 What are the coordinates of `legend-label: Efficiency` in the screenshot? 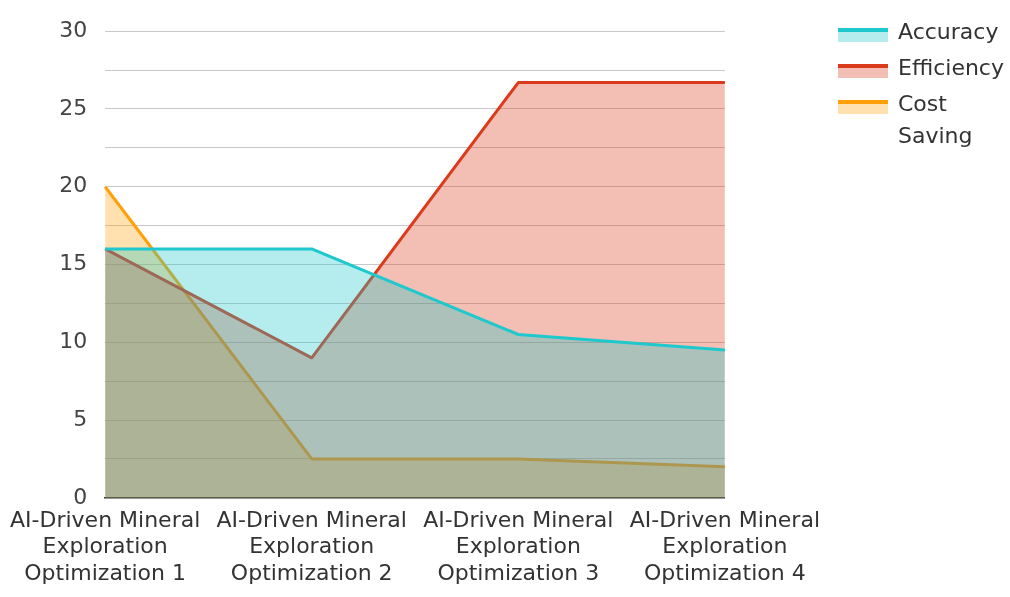 It's located at (951, 68).